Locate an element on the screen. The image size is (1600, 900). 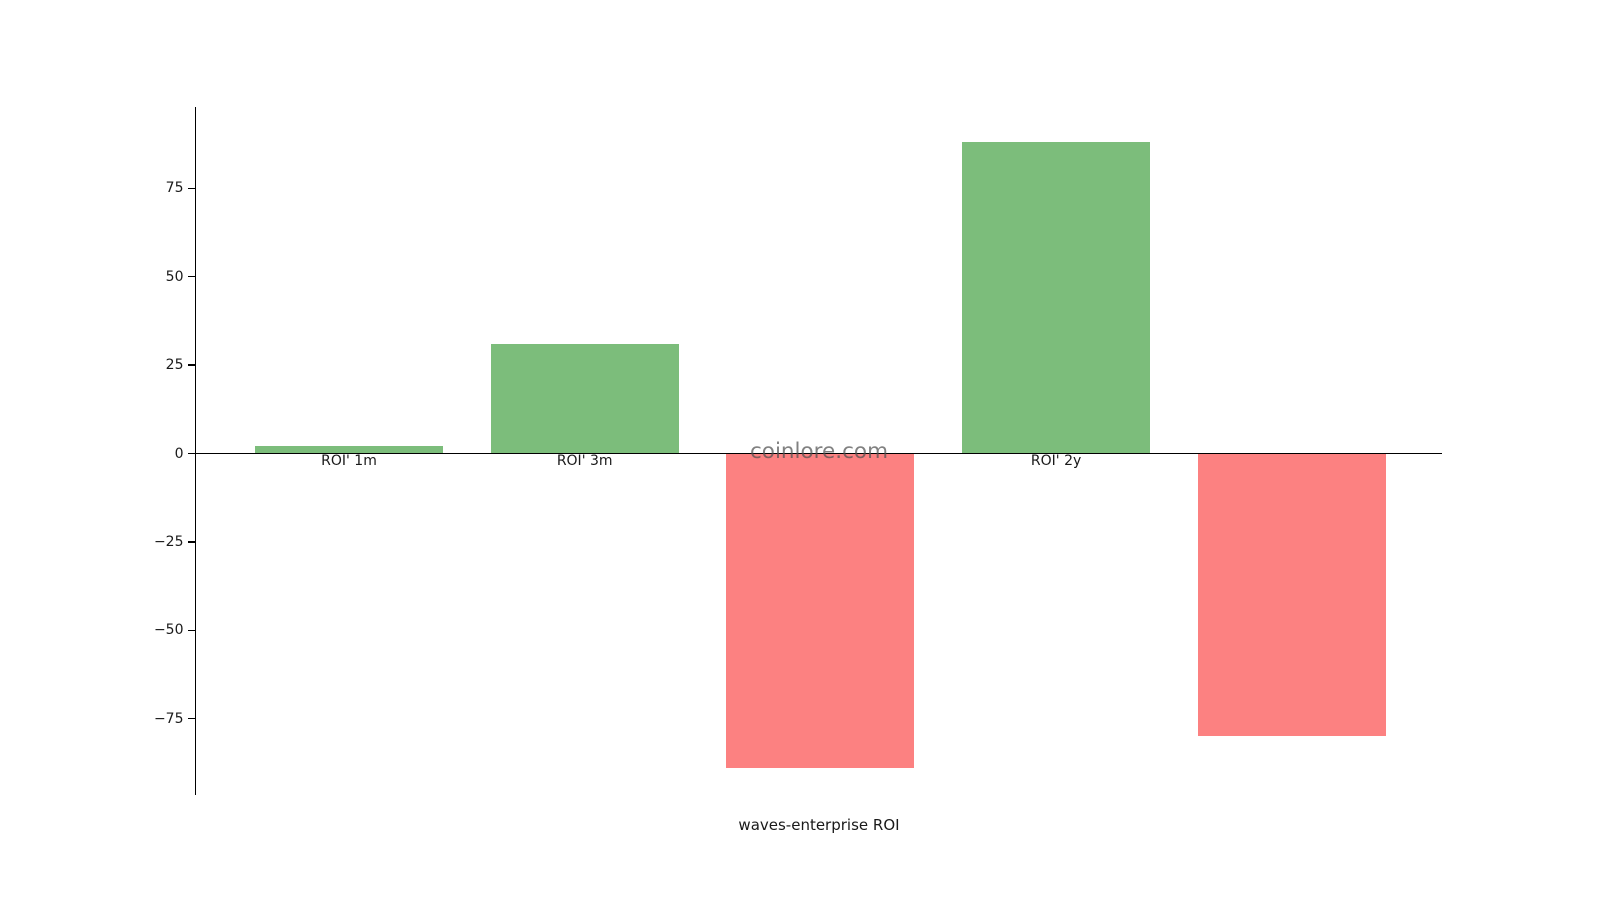
y-tick-label: −75 is located at coordinates (168, 718).